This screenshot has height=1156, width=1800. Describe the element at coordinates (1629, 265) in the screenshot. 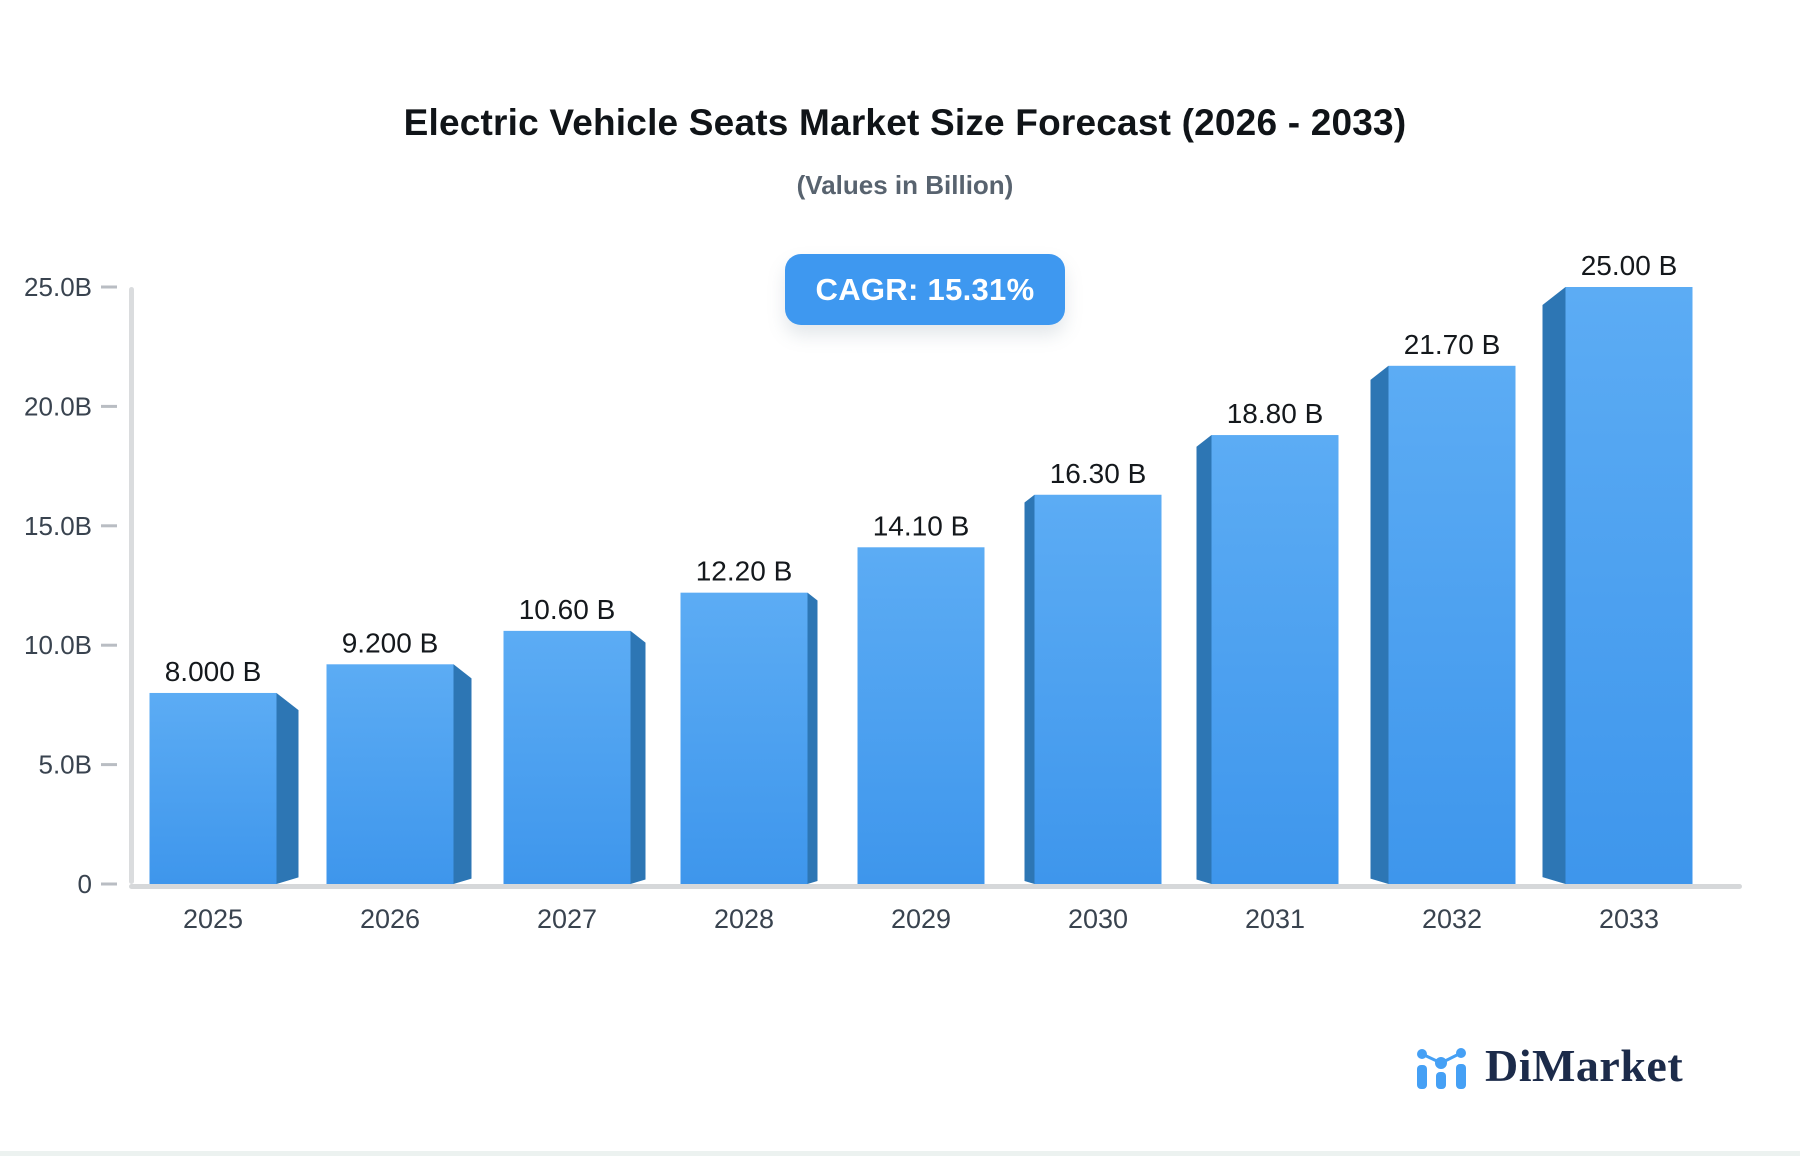

I see `bar-value-label: 25.00 B` at that location.